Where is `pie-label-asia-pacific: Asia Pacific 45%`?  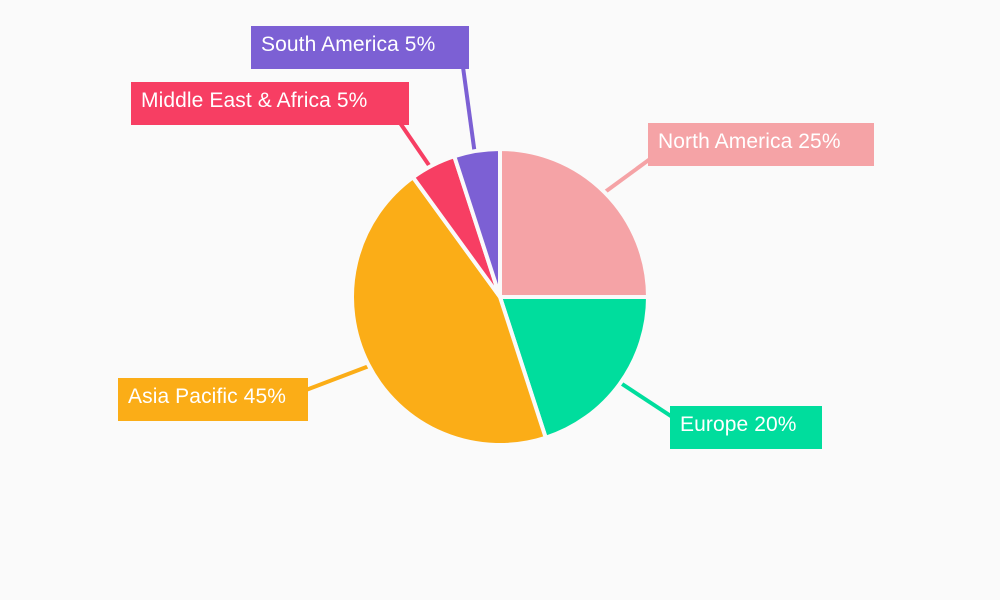 pie-label-asia-pacific: Asia Pacific 45% is located at coordinates (213, 399).